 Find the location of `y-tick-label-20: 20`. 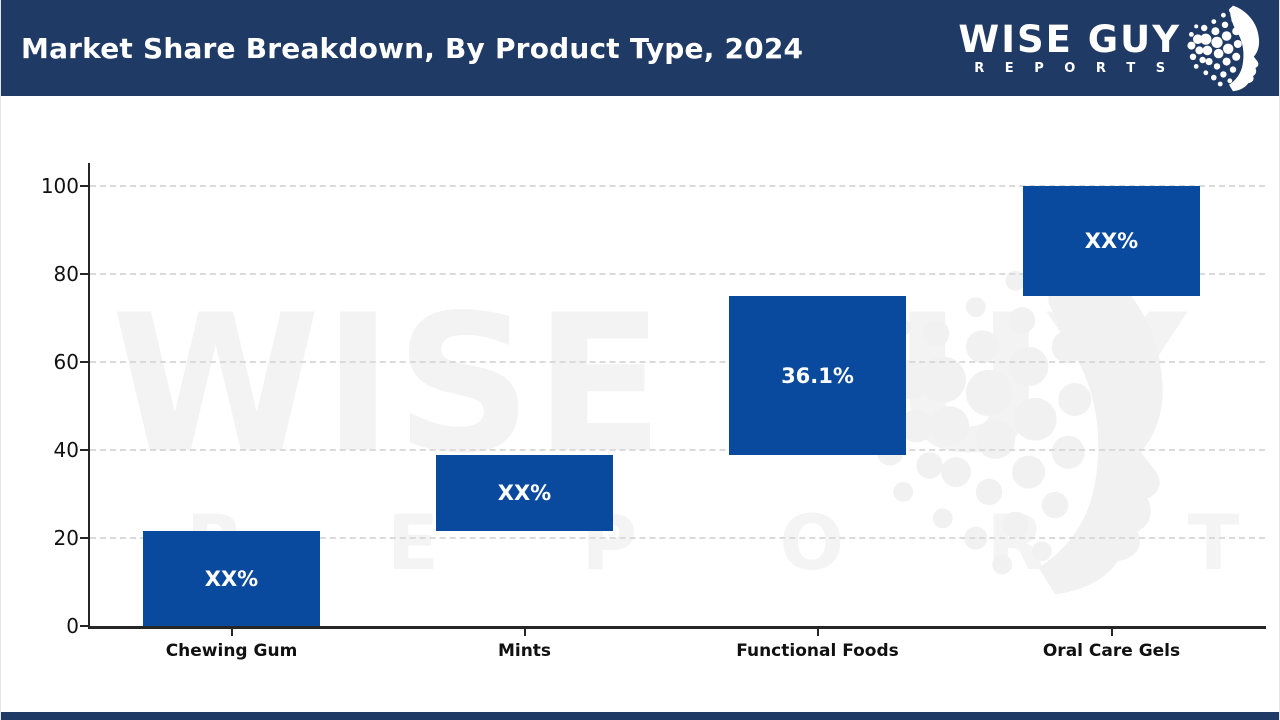

y-tick-label-20: 20 is located at coordinates (66, 538).